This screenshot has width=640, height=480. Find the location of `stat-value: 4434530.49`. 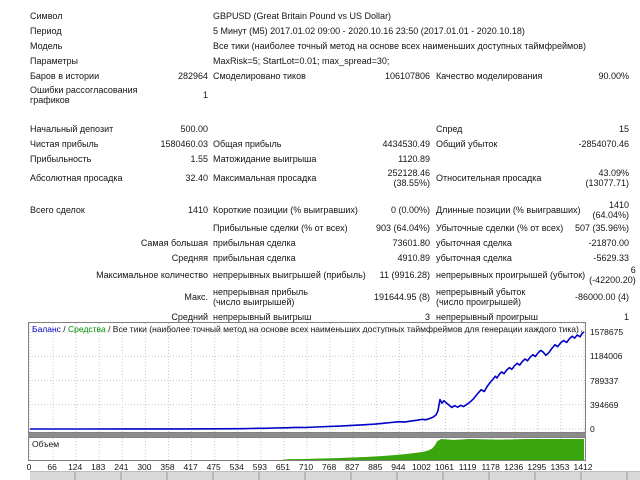

stat-value: 4434530.49 is located at coordinates (406, 143).